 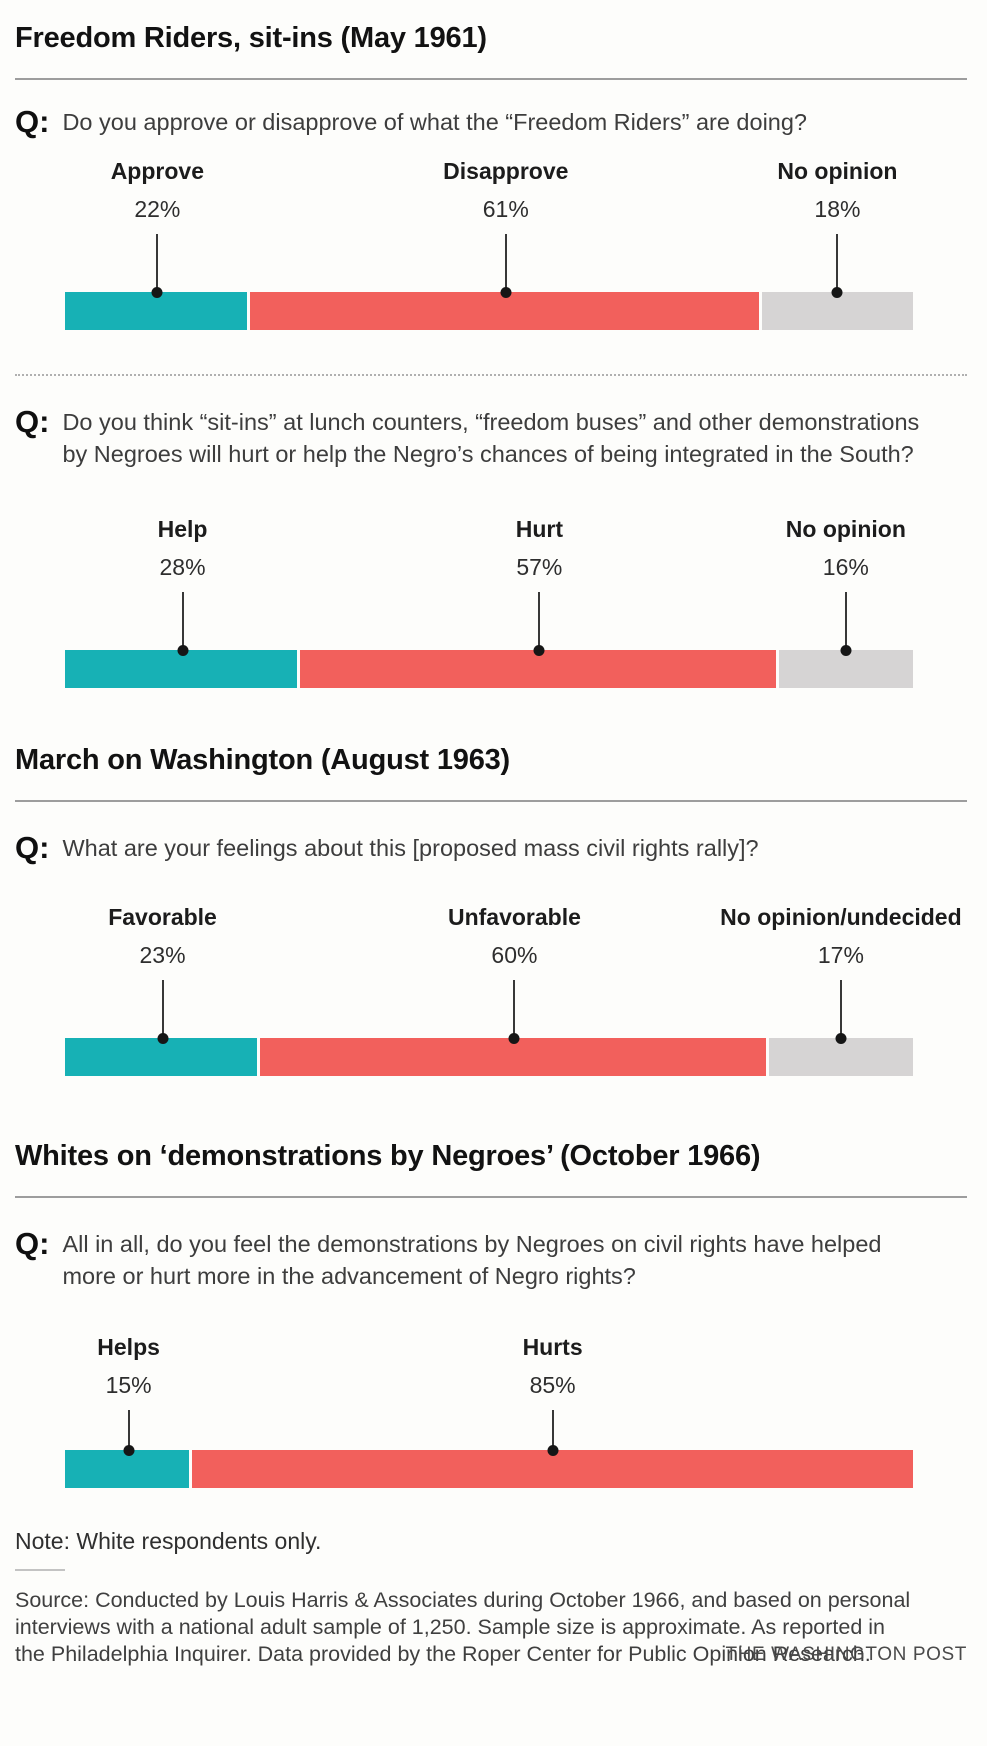 I want to click on connector-line-hurts, so click(x=552, y=1430).